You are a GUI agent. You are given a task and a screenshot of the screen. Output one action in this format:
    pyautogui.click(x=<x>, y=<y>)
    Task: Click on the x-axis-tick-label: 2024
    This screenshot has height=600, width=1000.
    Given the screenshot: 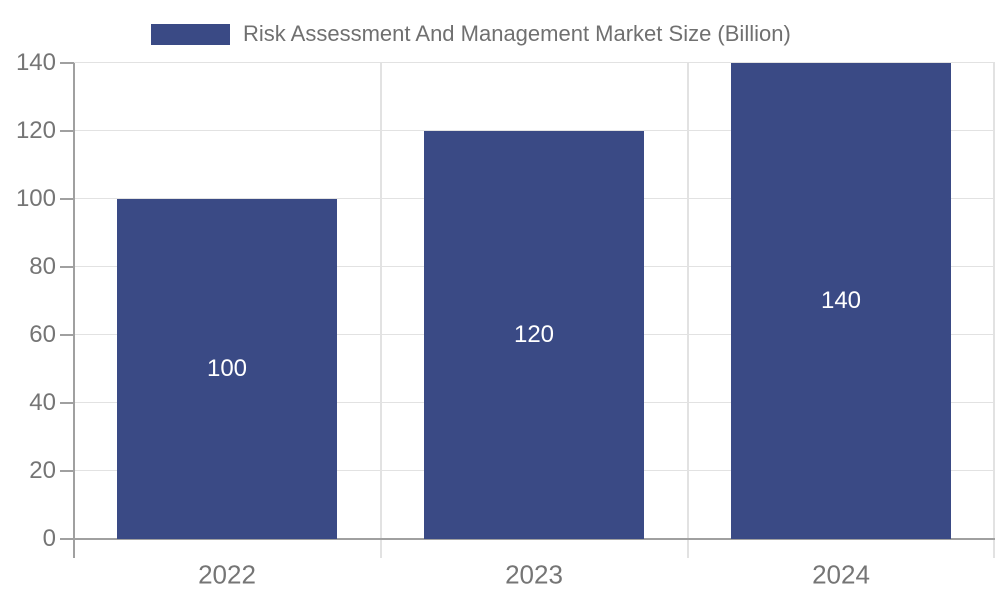 What is the action you would take?
    pyautogui.click(x=841, y=574)
    